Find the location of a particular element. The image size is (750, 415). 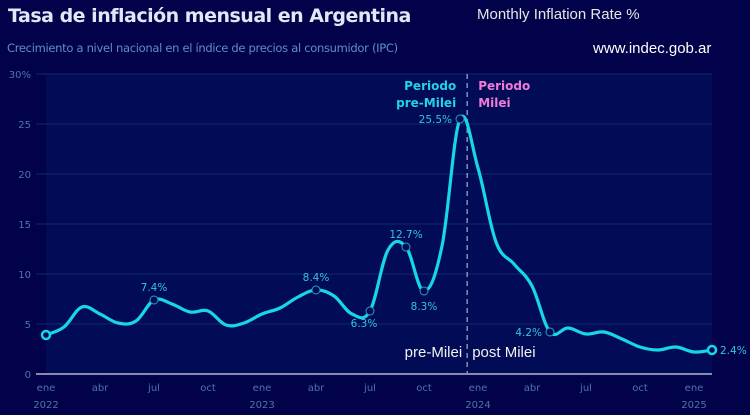

data-label: 12.7% is located at coordinates (405, 235).